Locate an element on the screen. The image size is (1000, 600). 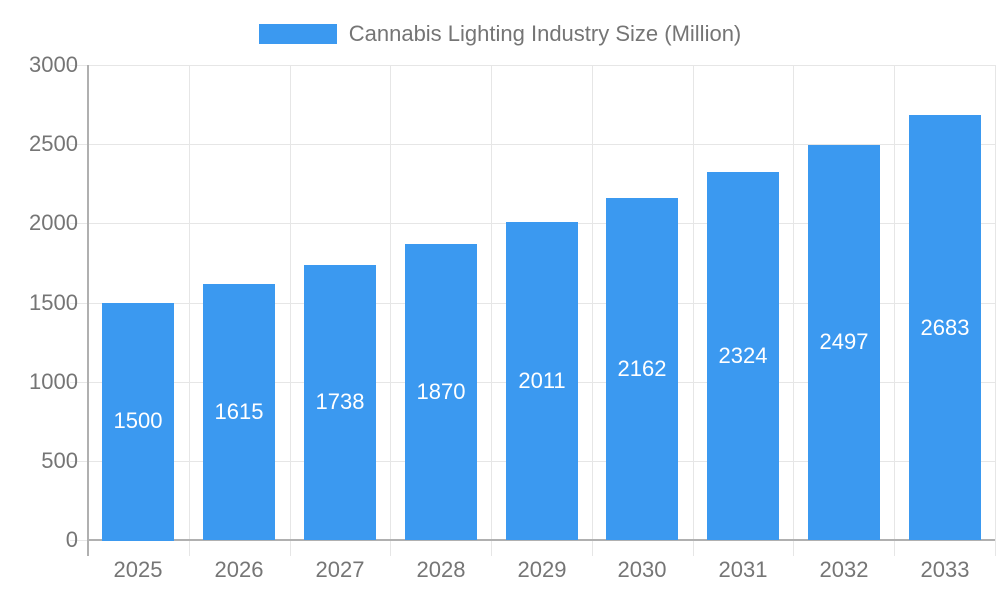
x-tick-label: 2029 is located at coordinates (542, 569).